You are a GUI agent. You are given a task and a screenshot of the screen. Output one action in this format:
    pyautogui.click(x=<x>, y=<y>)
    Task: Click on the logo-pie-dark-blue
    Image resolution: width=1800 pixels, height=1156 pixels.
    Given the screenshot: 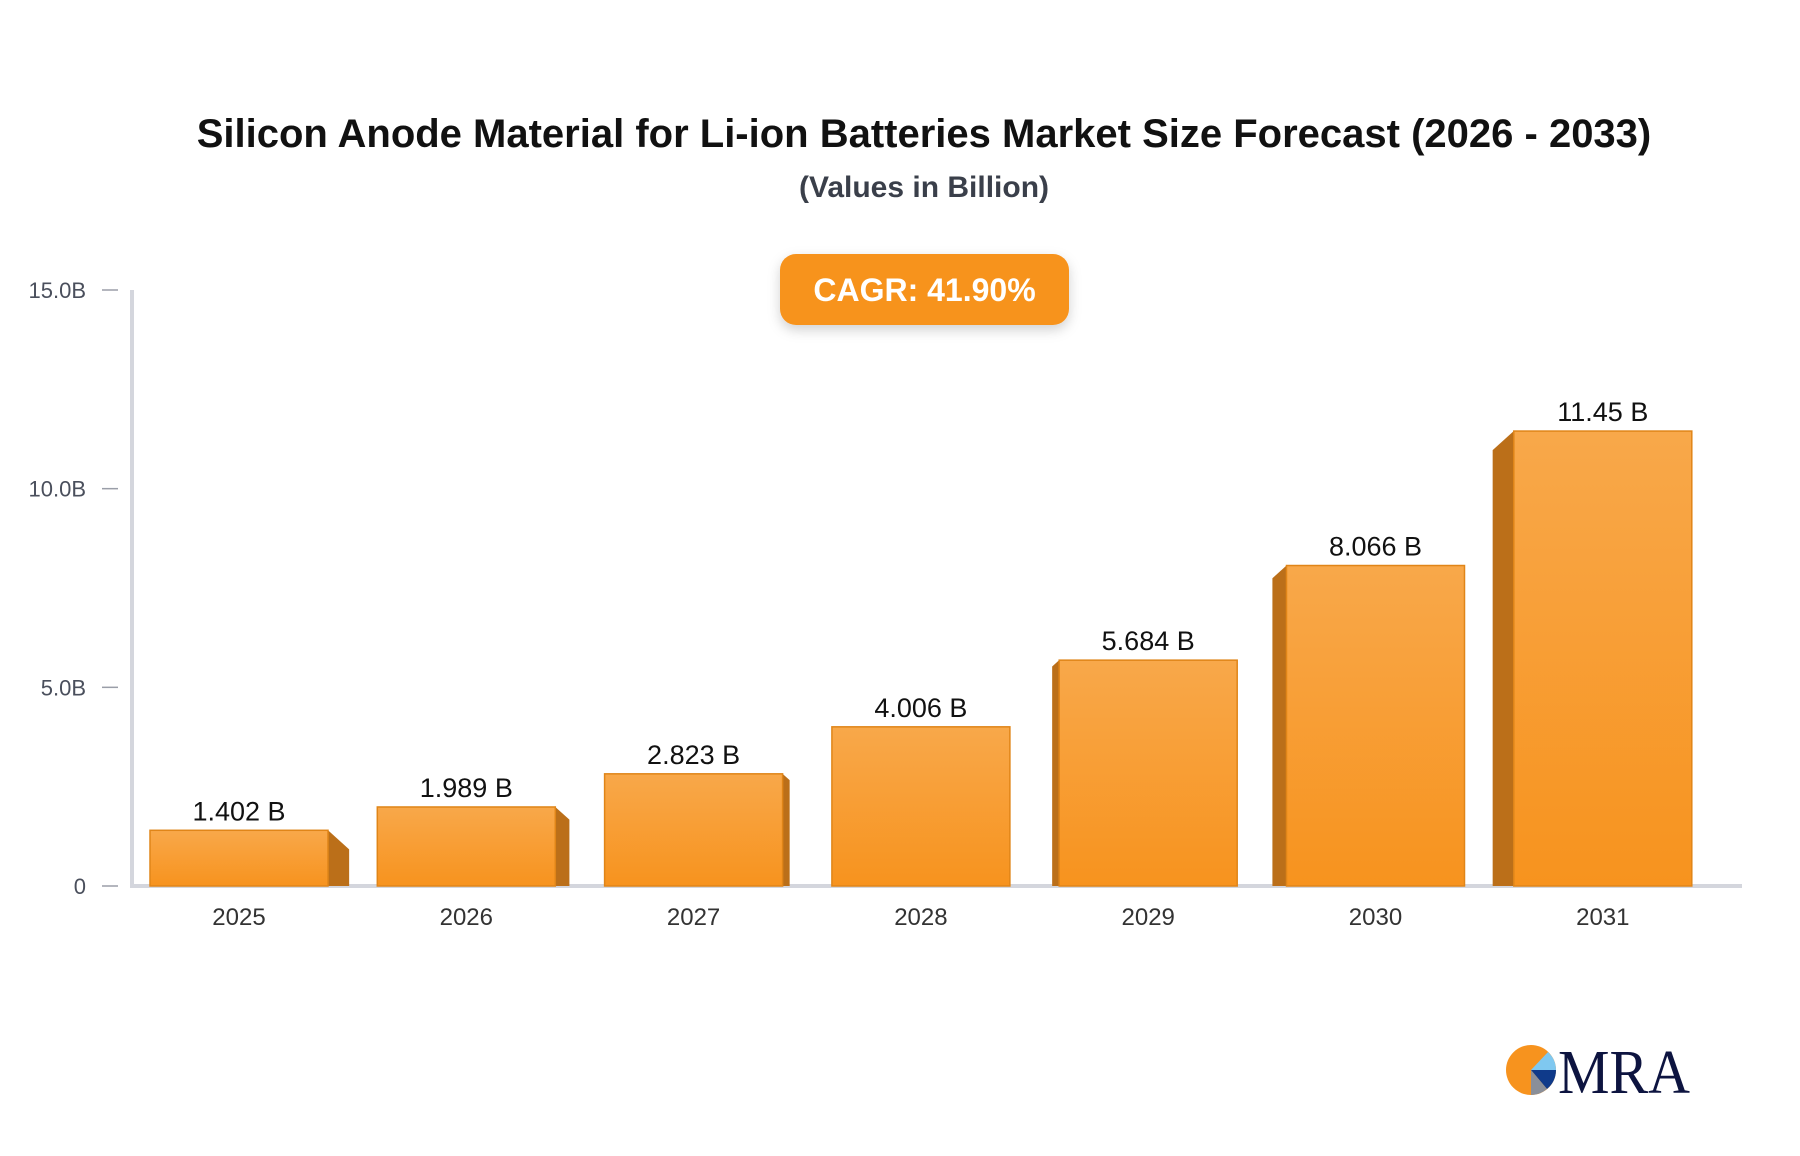 What is the action you would take?
    pyautogui.click(x=1543, y=1079)
    